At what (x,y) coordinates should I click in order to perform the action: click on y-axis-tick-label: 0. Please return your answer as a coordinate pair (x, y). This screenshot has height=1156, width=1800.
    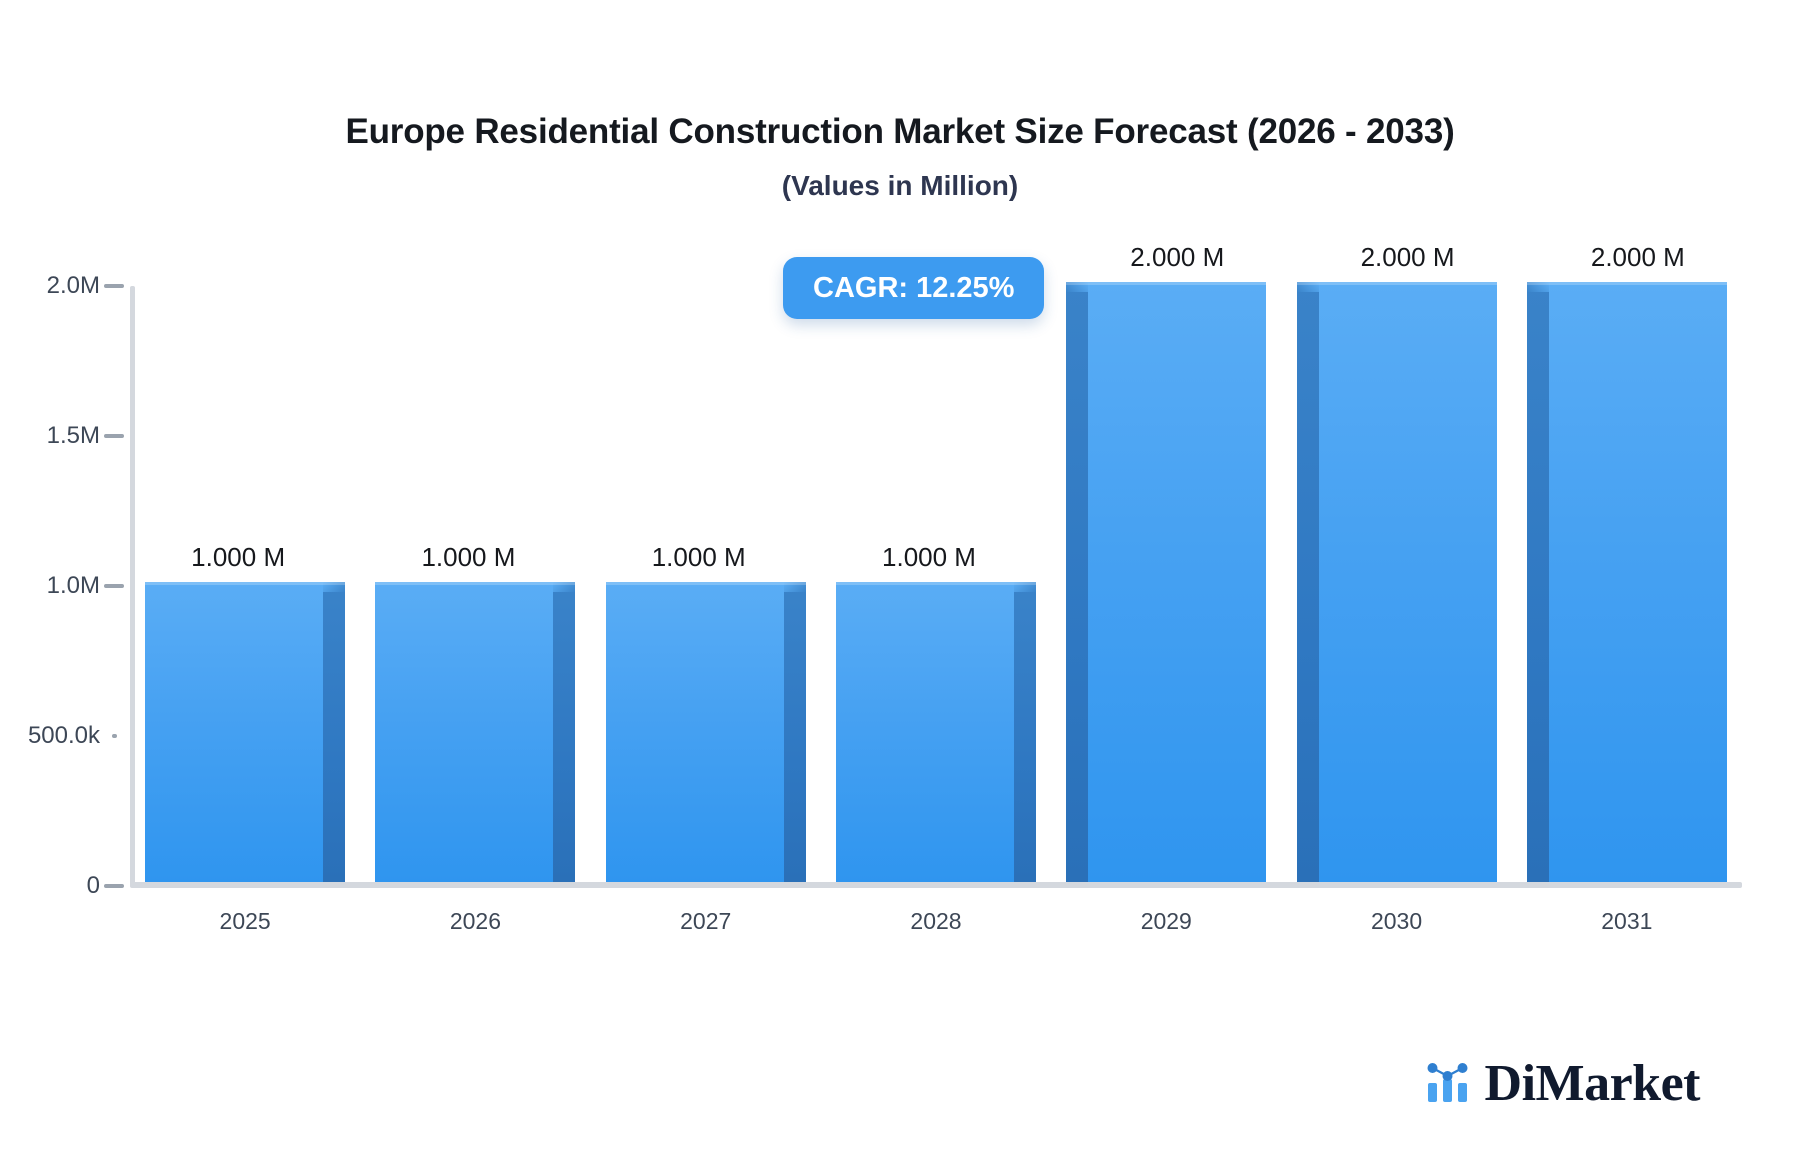
    Looking at the image, I should click on (93, 885).